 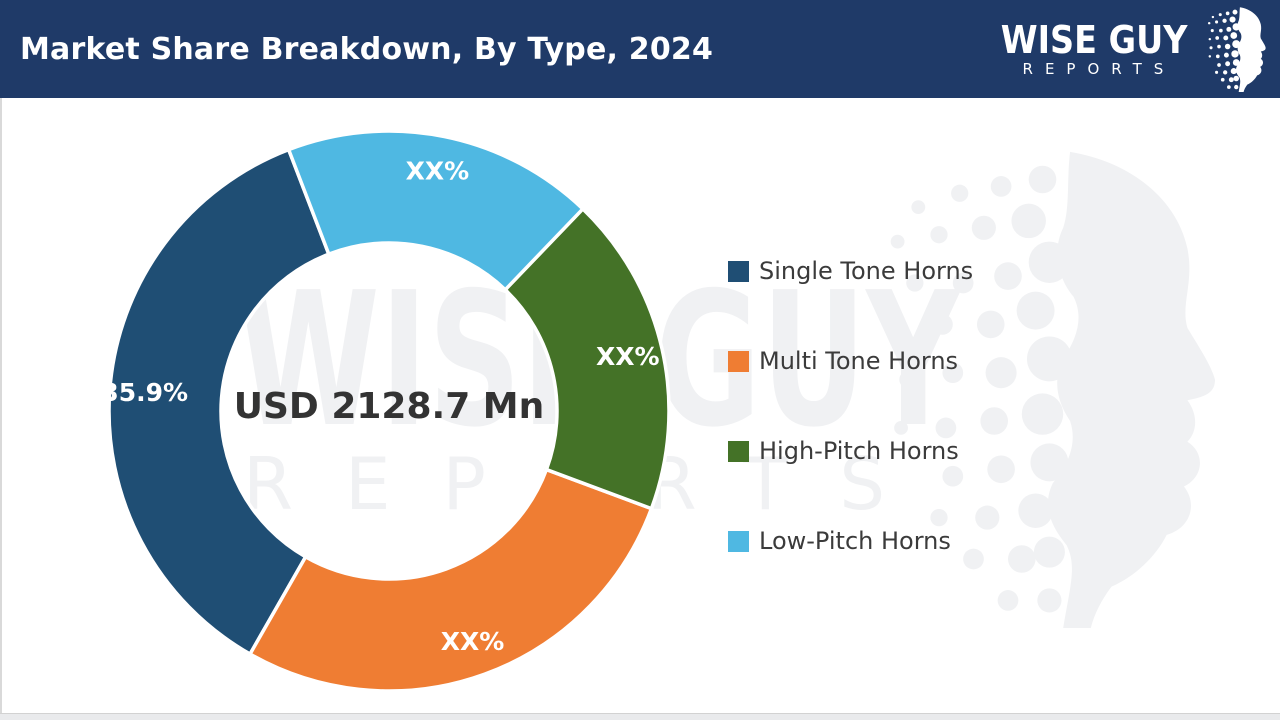 What do you see at coordinates (866, 271) in the screenshot?
I see `legend-label: Single Tone Horns` at bounding box center [866, 271].